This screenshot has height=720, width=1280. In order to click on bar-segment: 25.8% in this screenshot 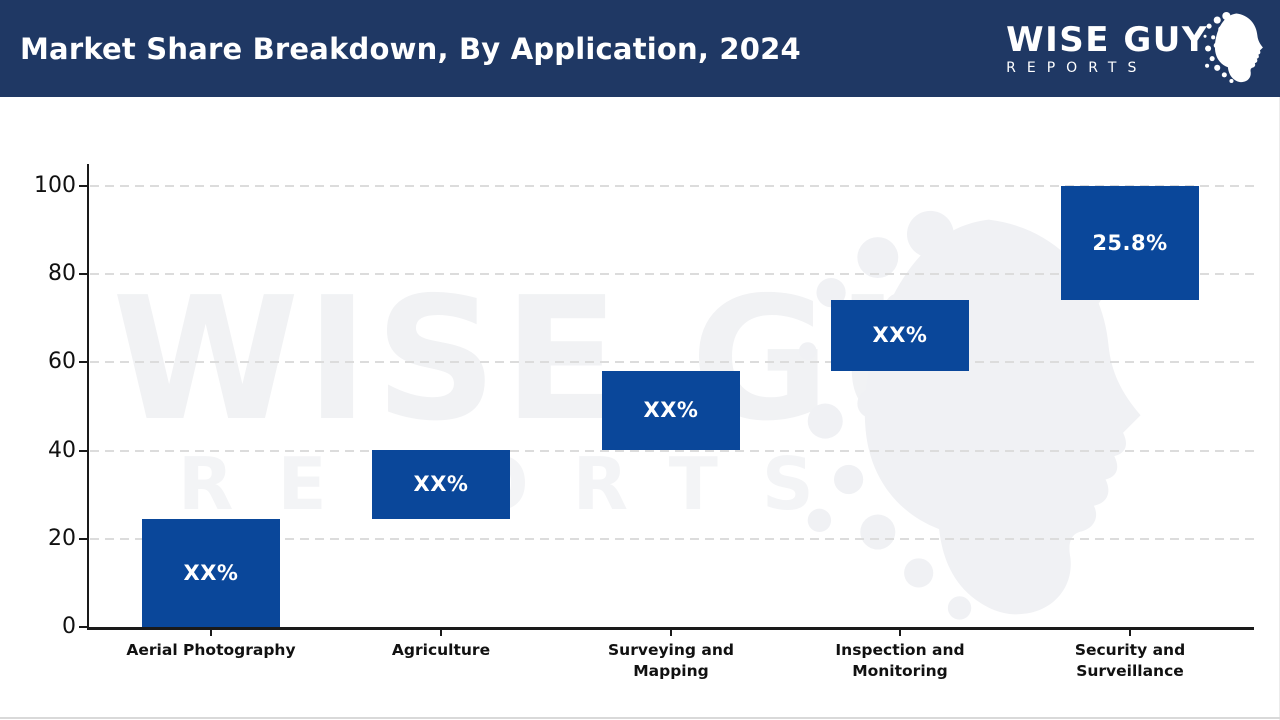, I will do `click(1130, 243)`.